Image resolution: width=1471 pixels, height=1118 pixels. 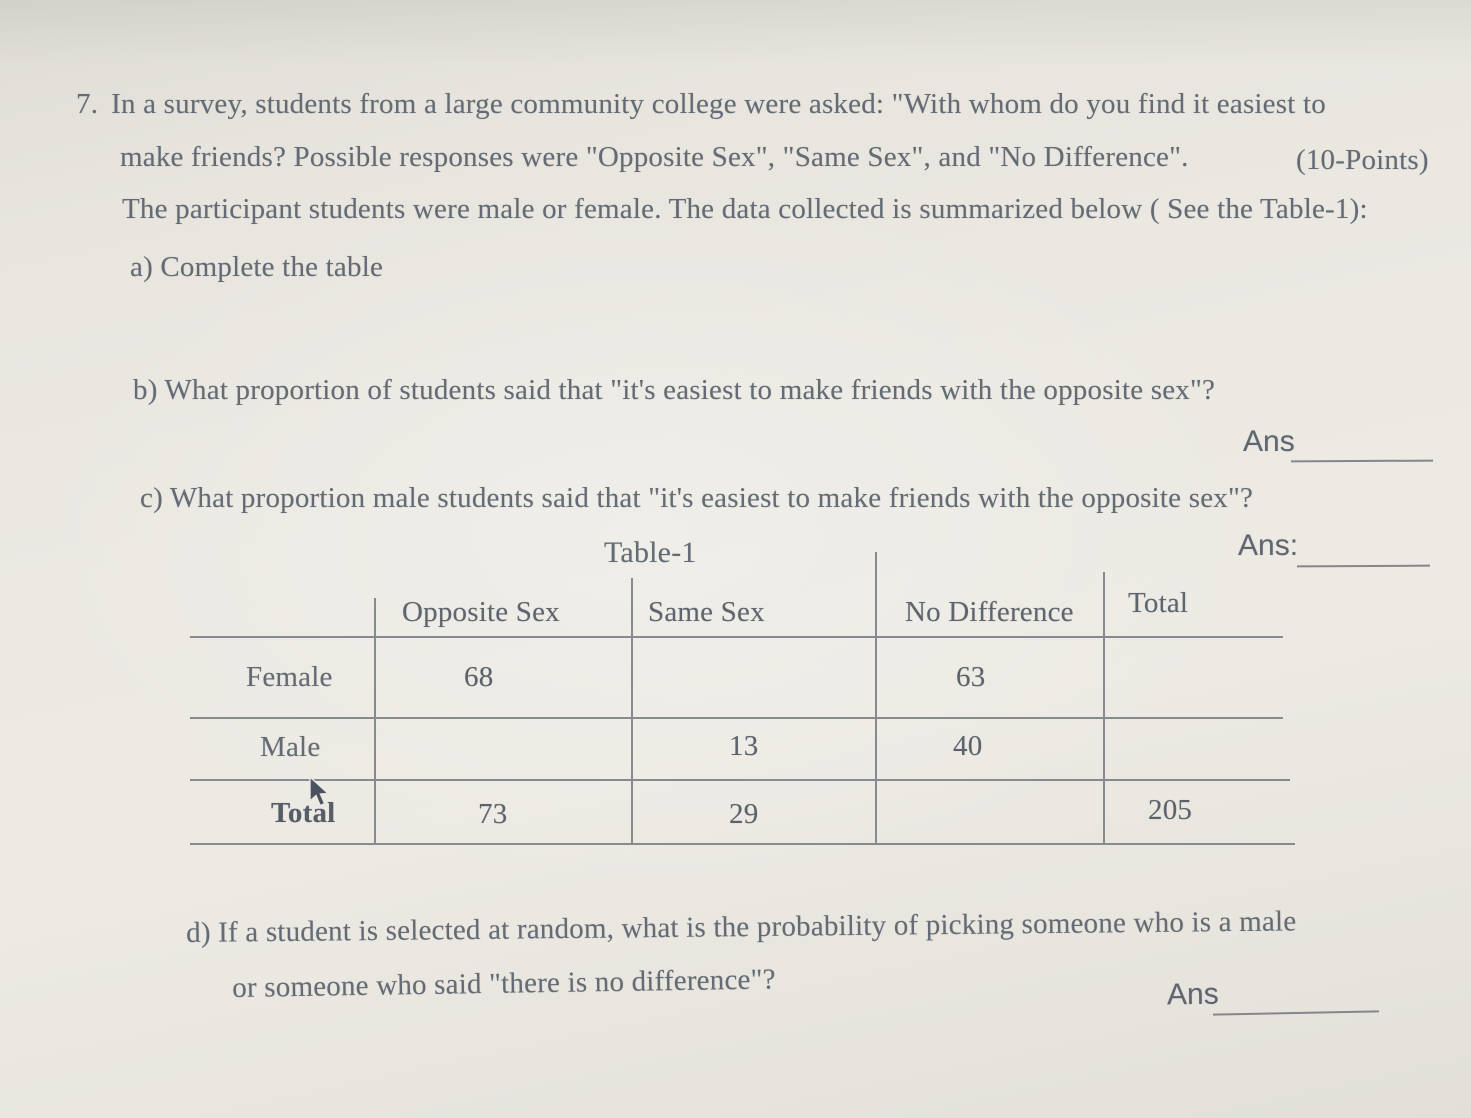 What do you see at coordinates (1268, 545) in the screenshot?
I see `answer-c-label: Ans:` at bounding box center [1268, 545].